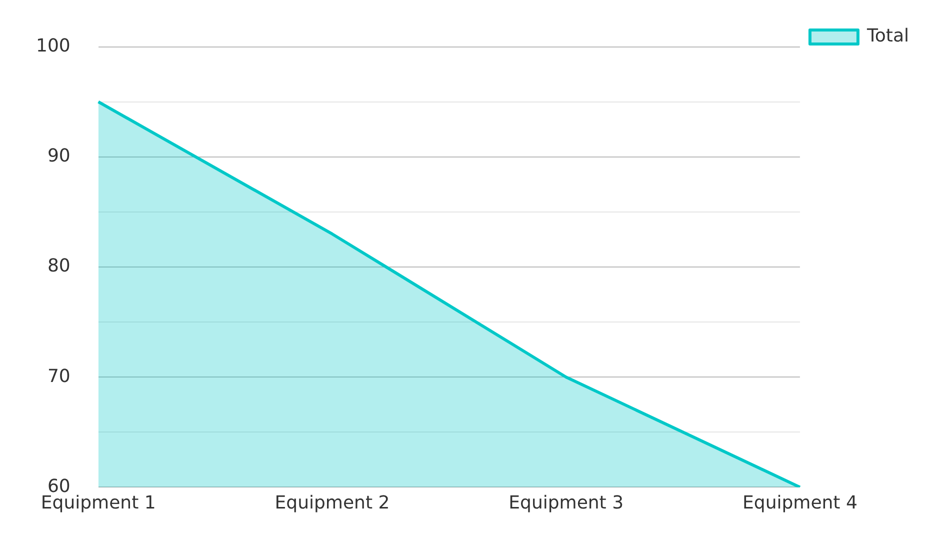  What do you see at coordinates (98, 503) in the screenshot?
I see `x-tick-label: Equipment 1` at bounding box center [98, 503].